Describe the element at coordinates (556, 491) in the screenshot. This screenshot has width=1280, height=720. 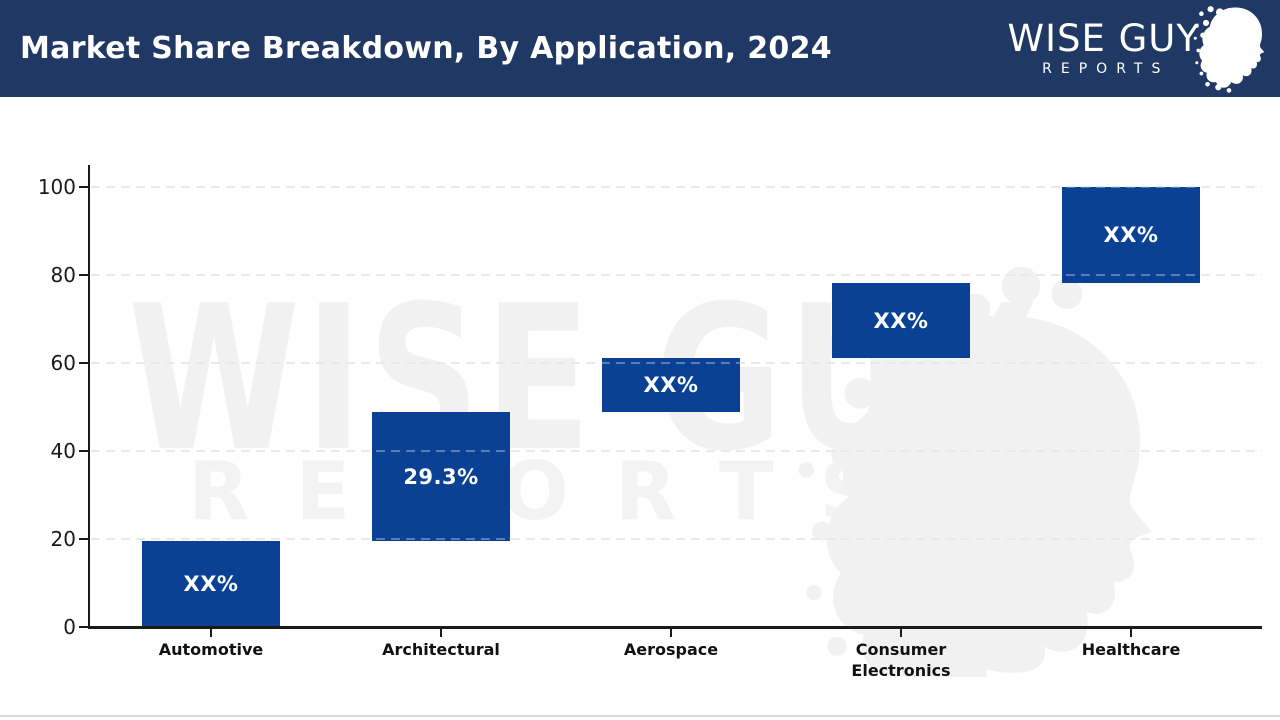
I see `watermark-tagline: REPORTS` at that location.